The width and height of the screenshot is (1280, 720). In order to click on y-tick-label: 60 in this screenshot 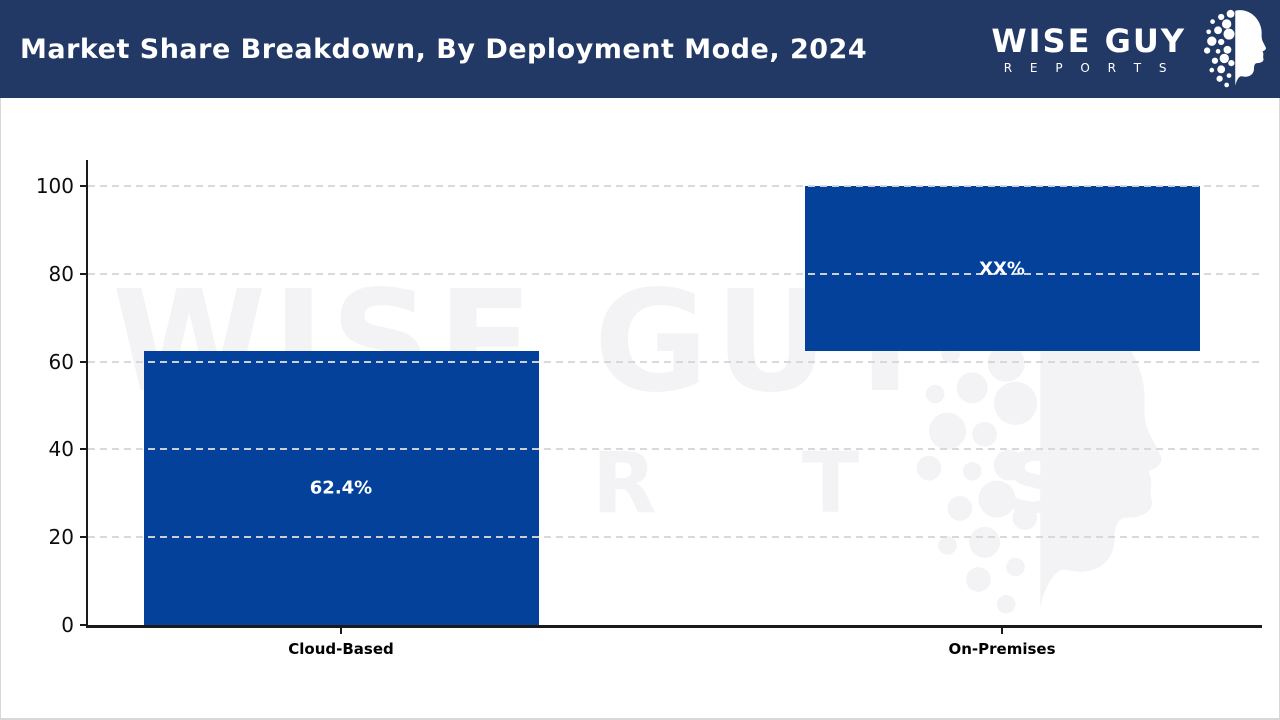, I will do `click(61, 361)`.